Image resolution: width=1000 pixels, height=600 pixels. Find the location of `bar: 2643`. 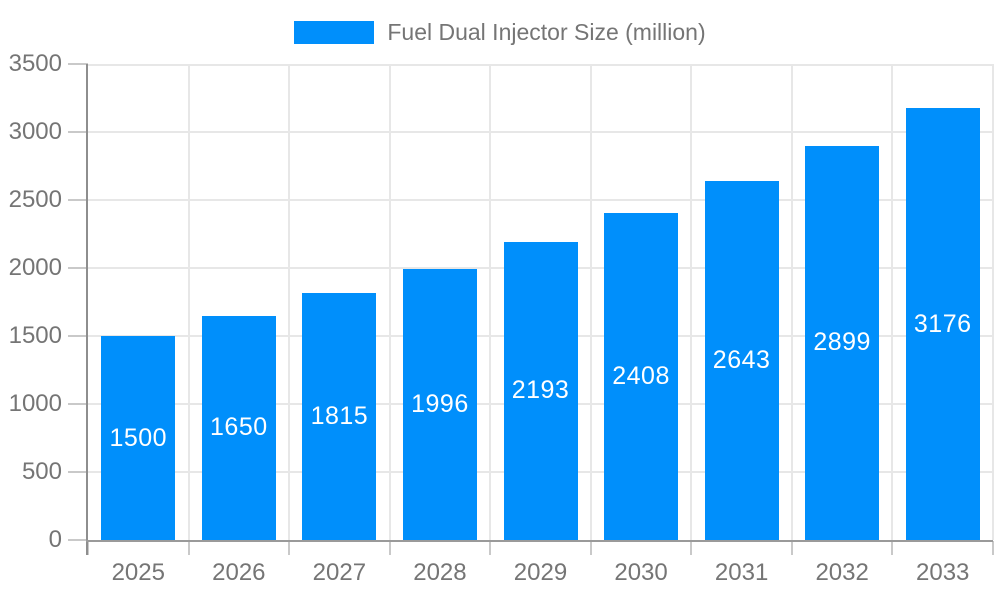

bar: 2643 is located at coordinates (741, 360).